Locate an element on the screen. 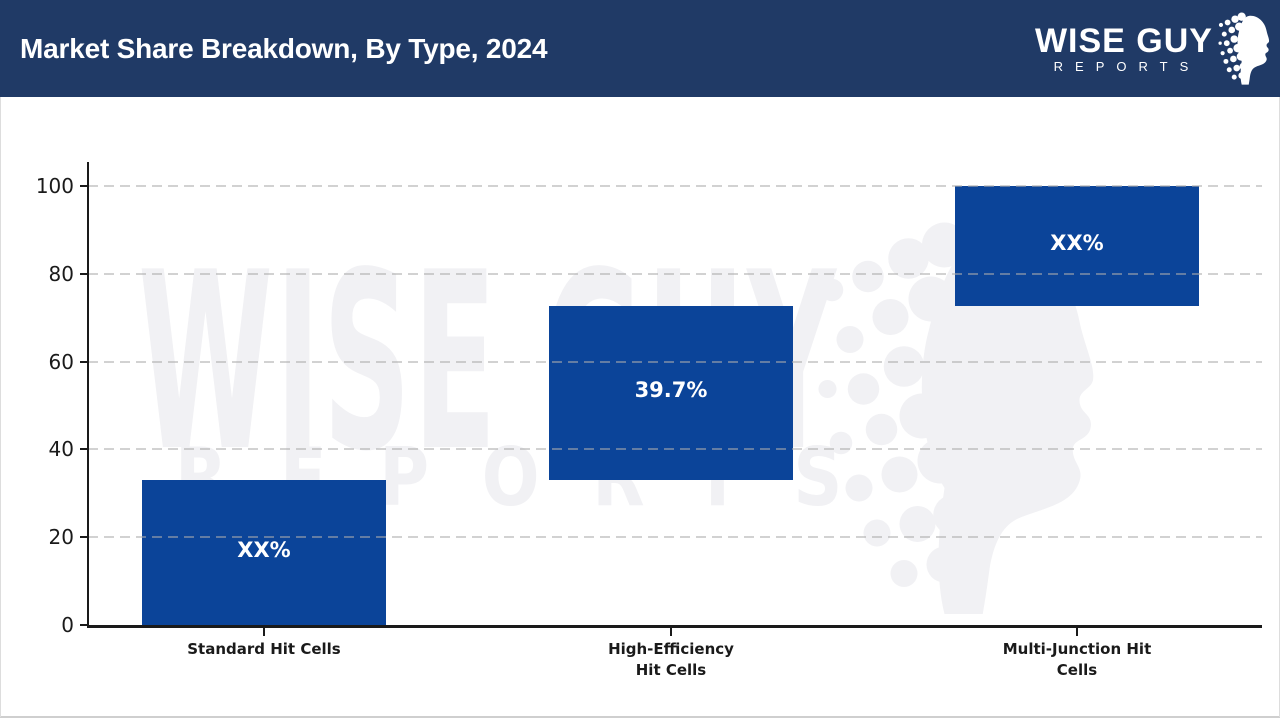  wiseguy-reports-logo: WISE GUY REPORTS is located at coordinates (1154, 49).